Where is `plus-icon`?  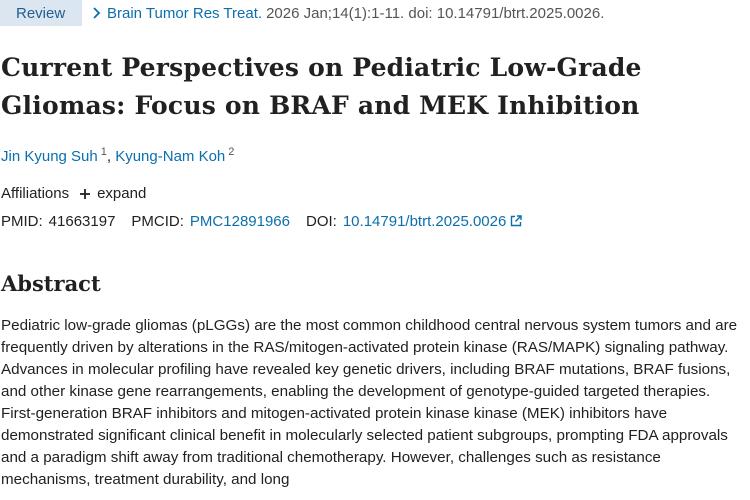
plus-icon is located at coordinates (85, 193).